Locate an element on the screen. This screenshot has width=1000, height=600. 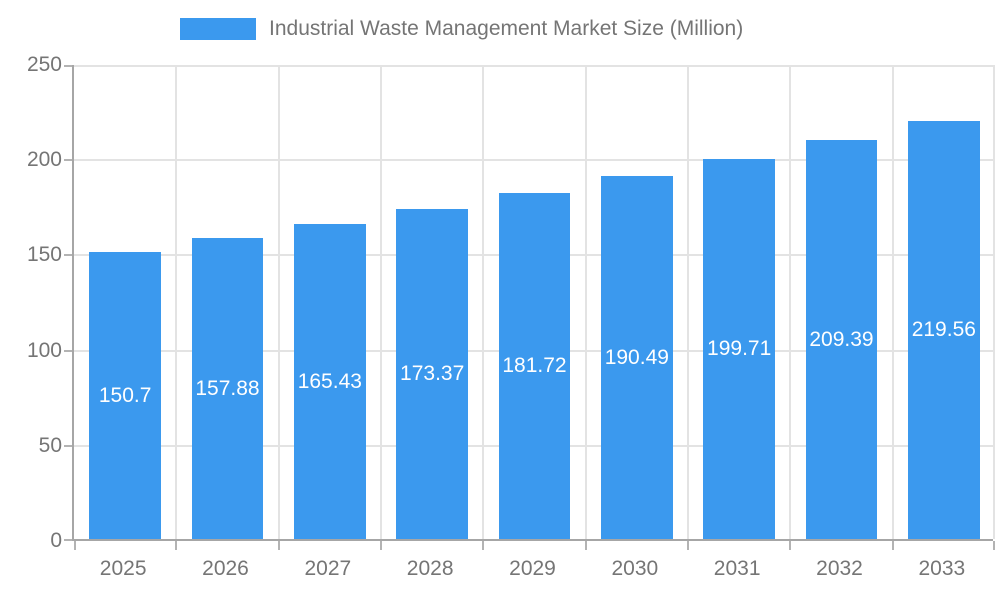
x-tick-label: 2029 is located at coordinates (532, 568).